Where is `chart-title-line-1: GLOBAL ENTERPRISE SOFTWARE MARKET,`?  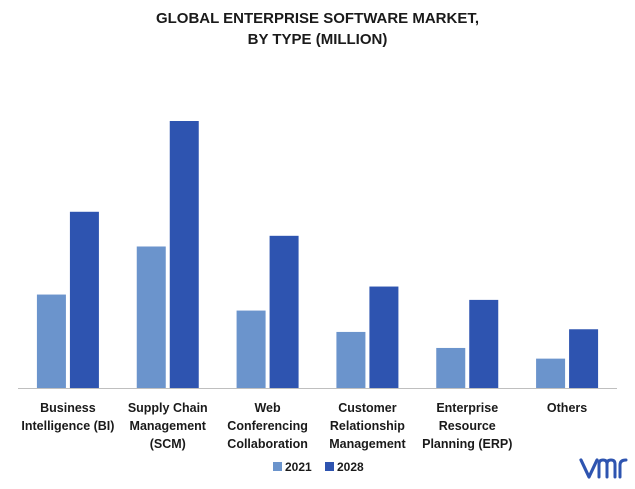 chart-title-line-1: GLOBAL ENTERPRISE SOFTWARE MARKET, is located at coordinates (317, 18).